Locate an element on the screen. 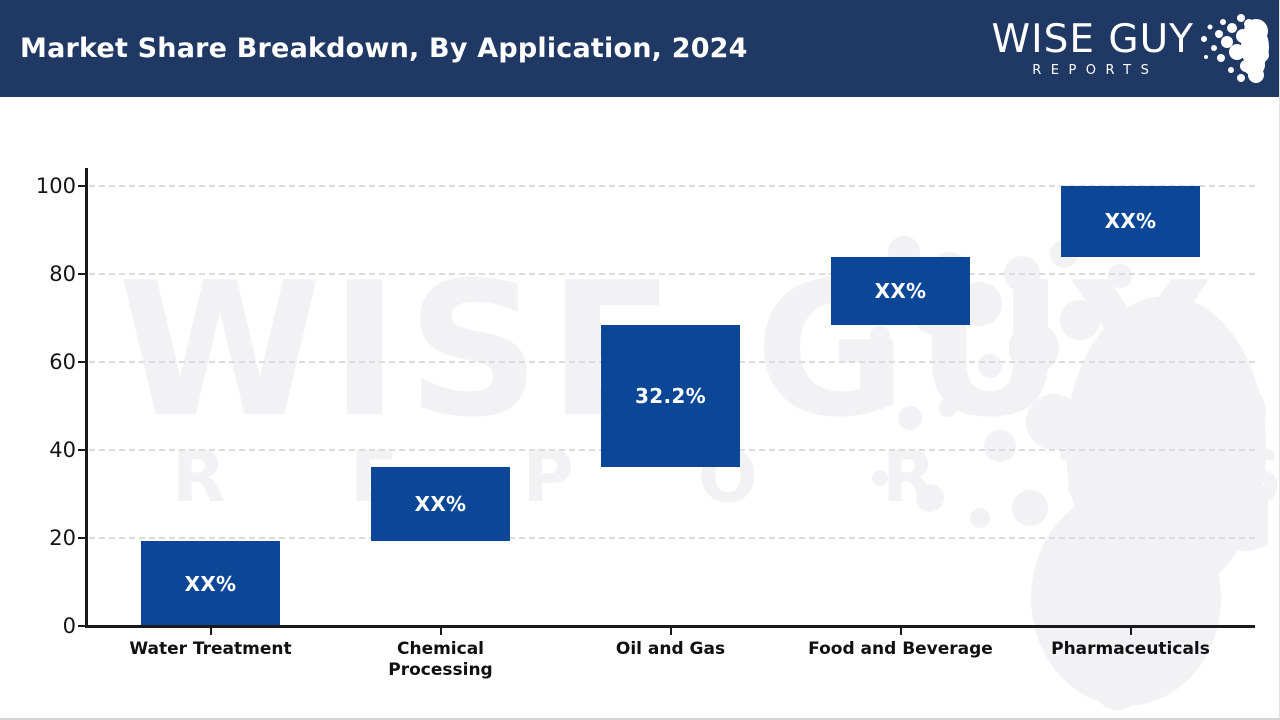  x-category-label-water-treatment: Water Treatment is located at coordinates (211, 649).